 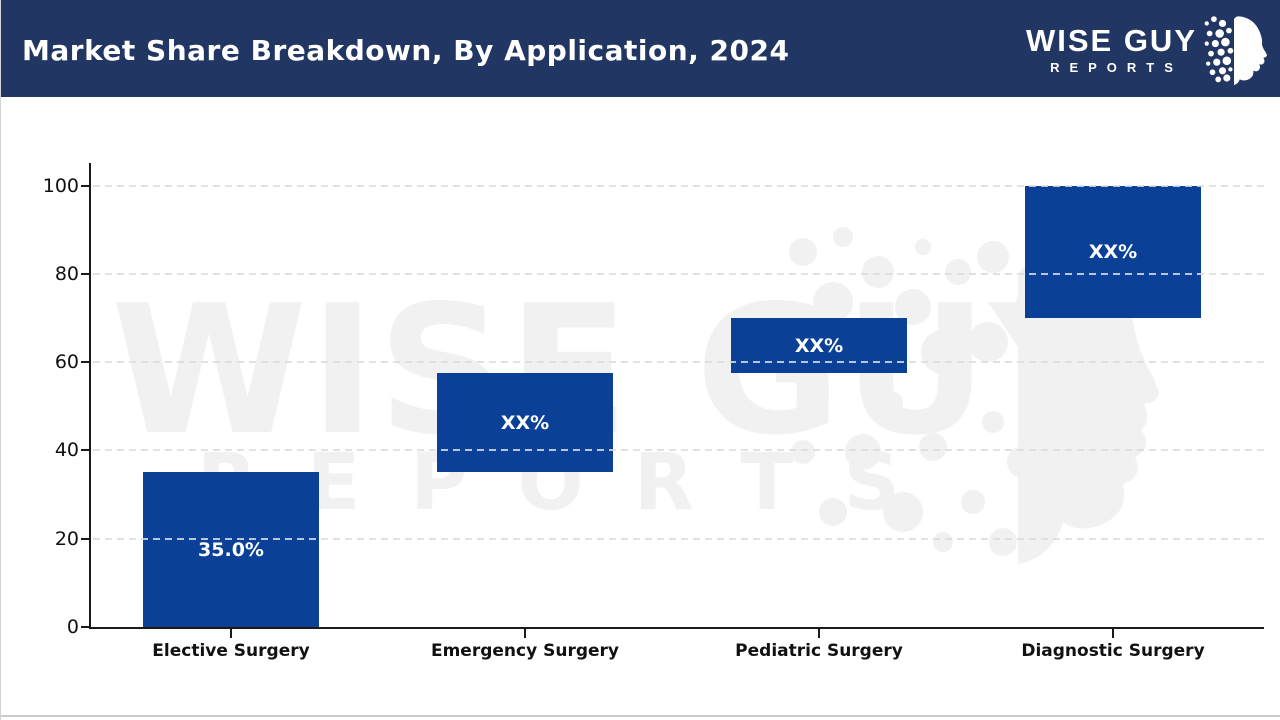 What do you see at coordinates (1116, 68) in the screenshot?
I see `brand-subtitle: REPORTS` at bounding box center [1116, 68].